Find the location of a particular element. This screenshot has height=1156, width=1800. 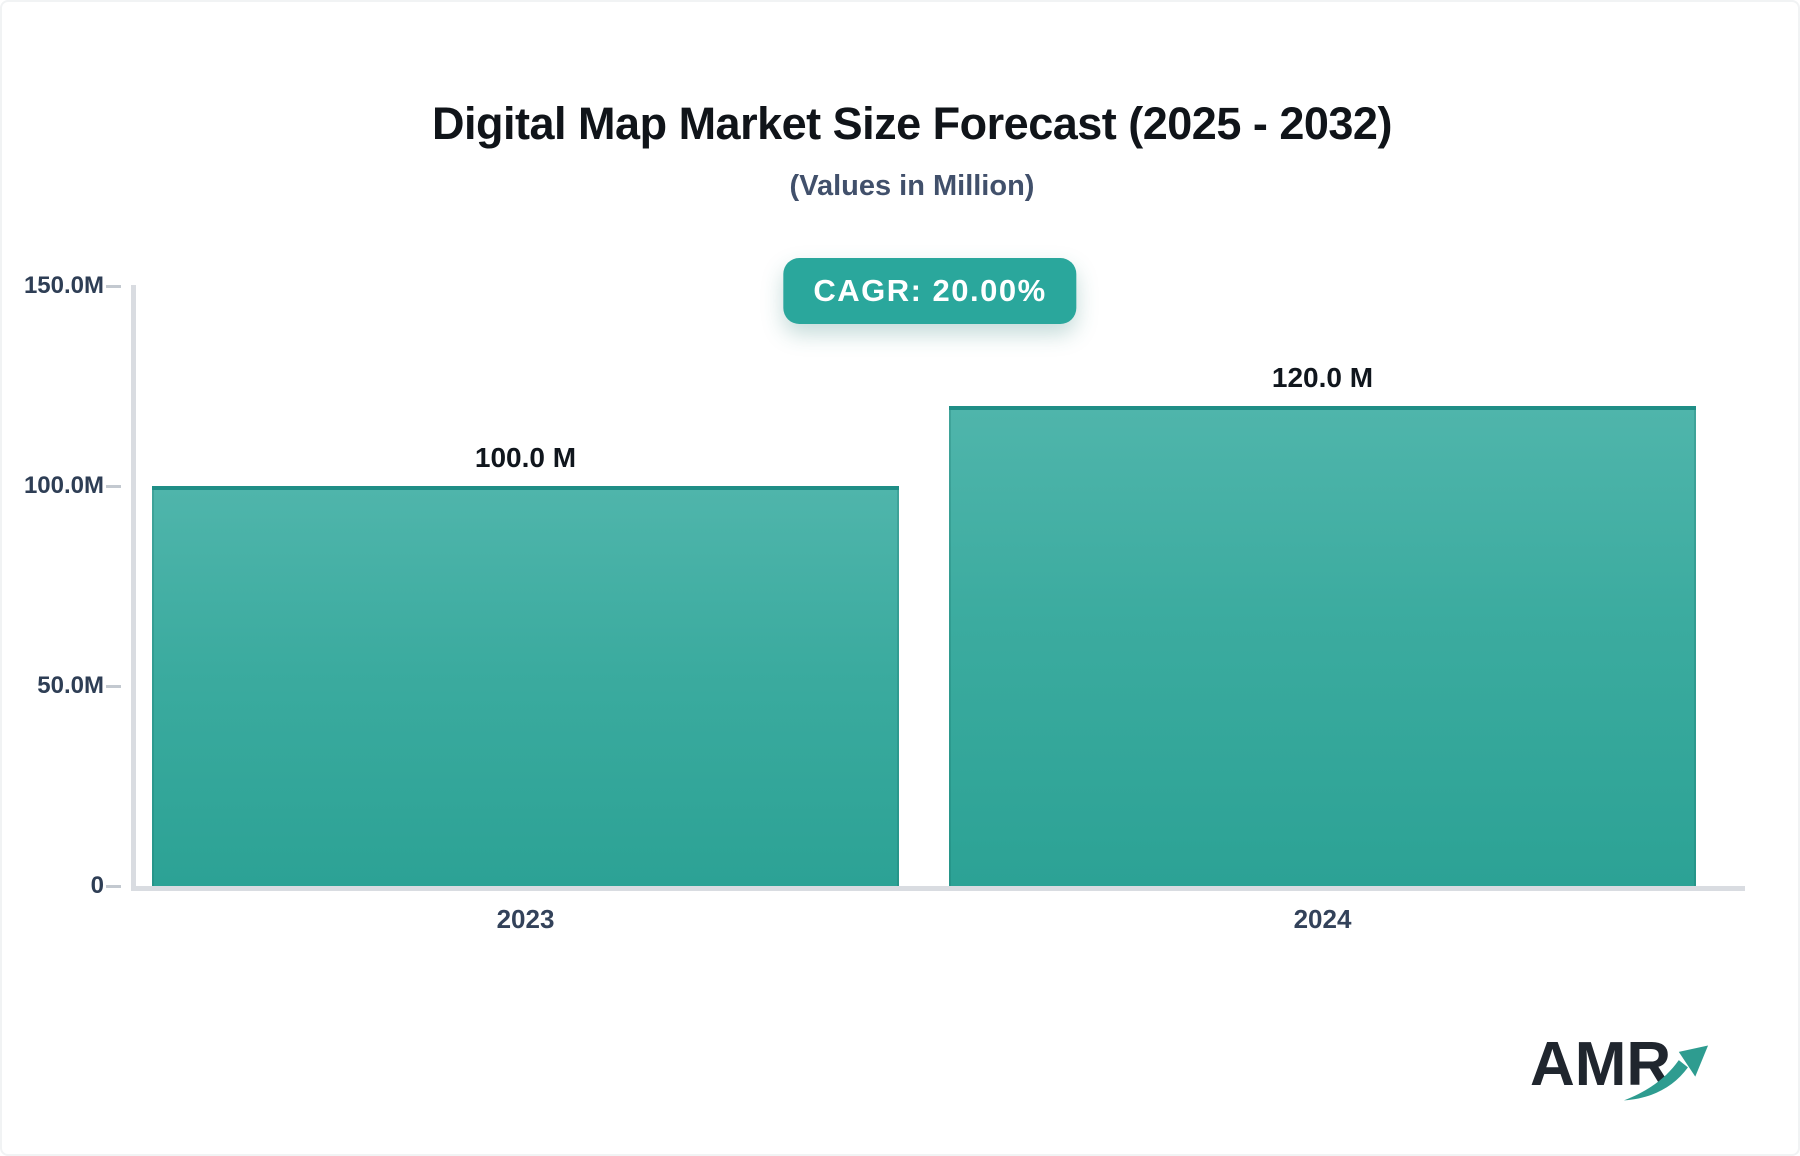

amr-logo: AMR is located at coordinates (1630, 1078).